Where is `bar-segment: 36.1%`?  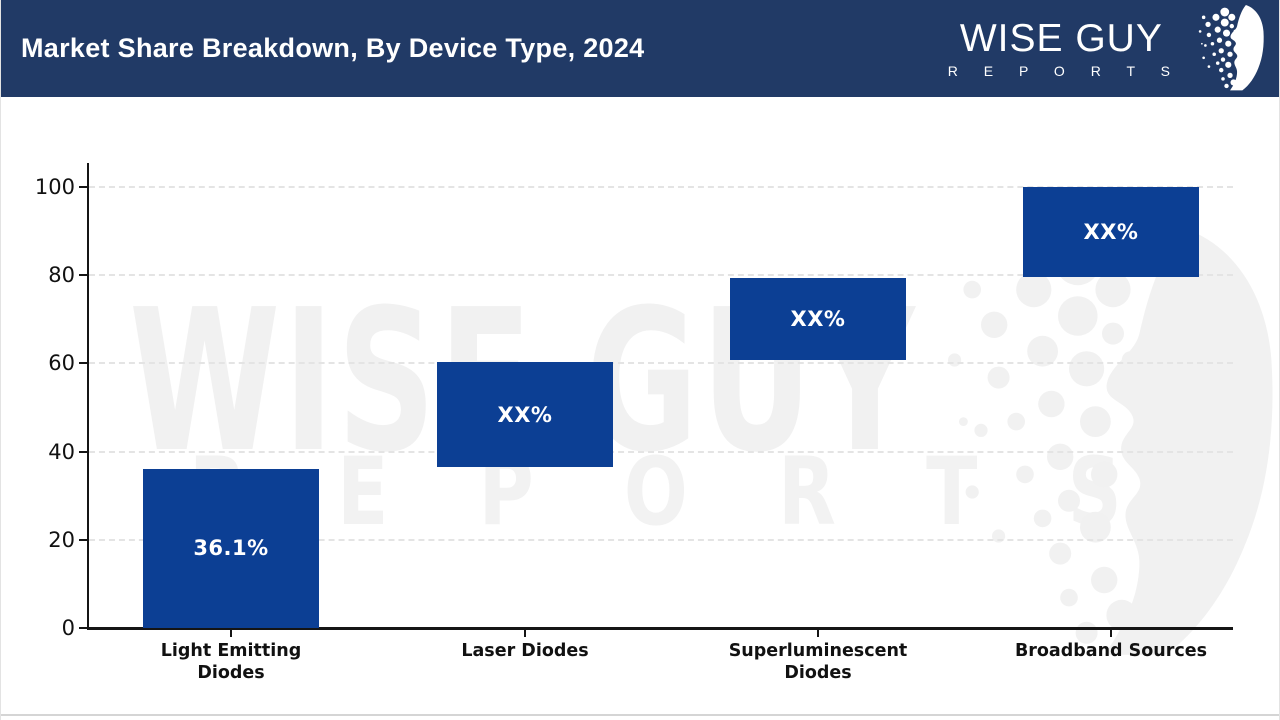
bar-segment: 36.1% is located at coordinates (231, 548).